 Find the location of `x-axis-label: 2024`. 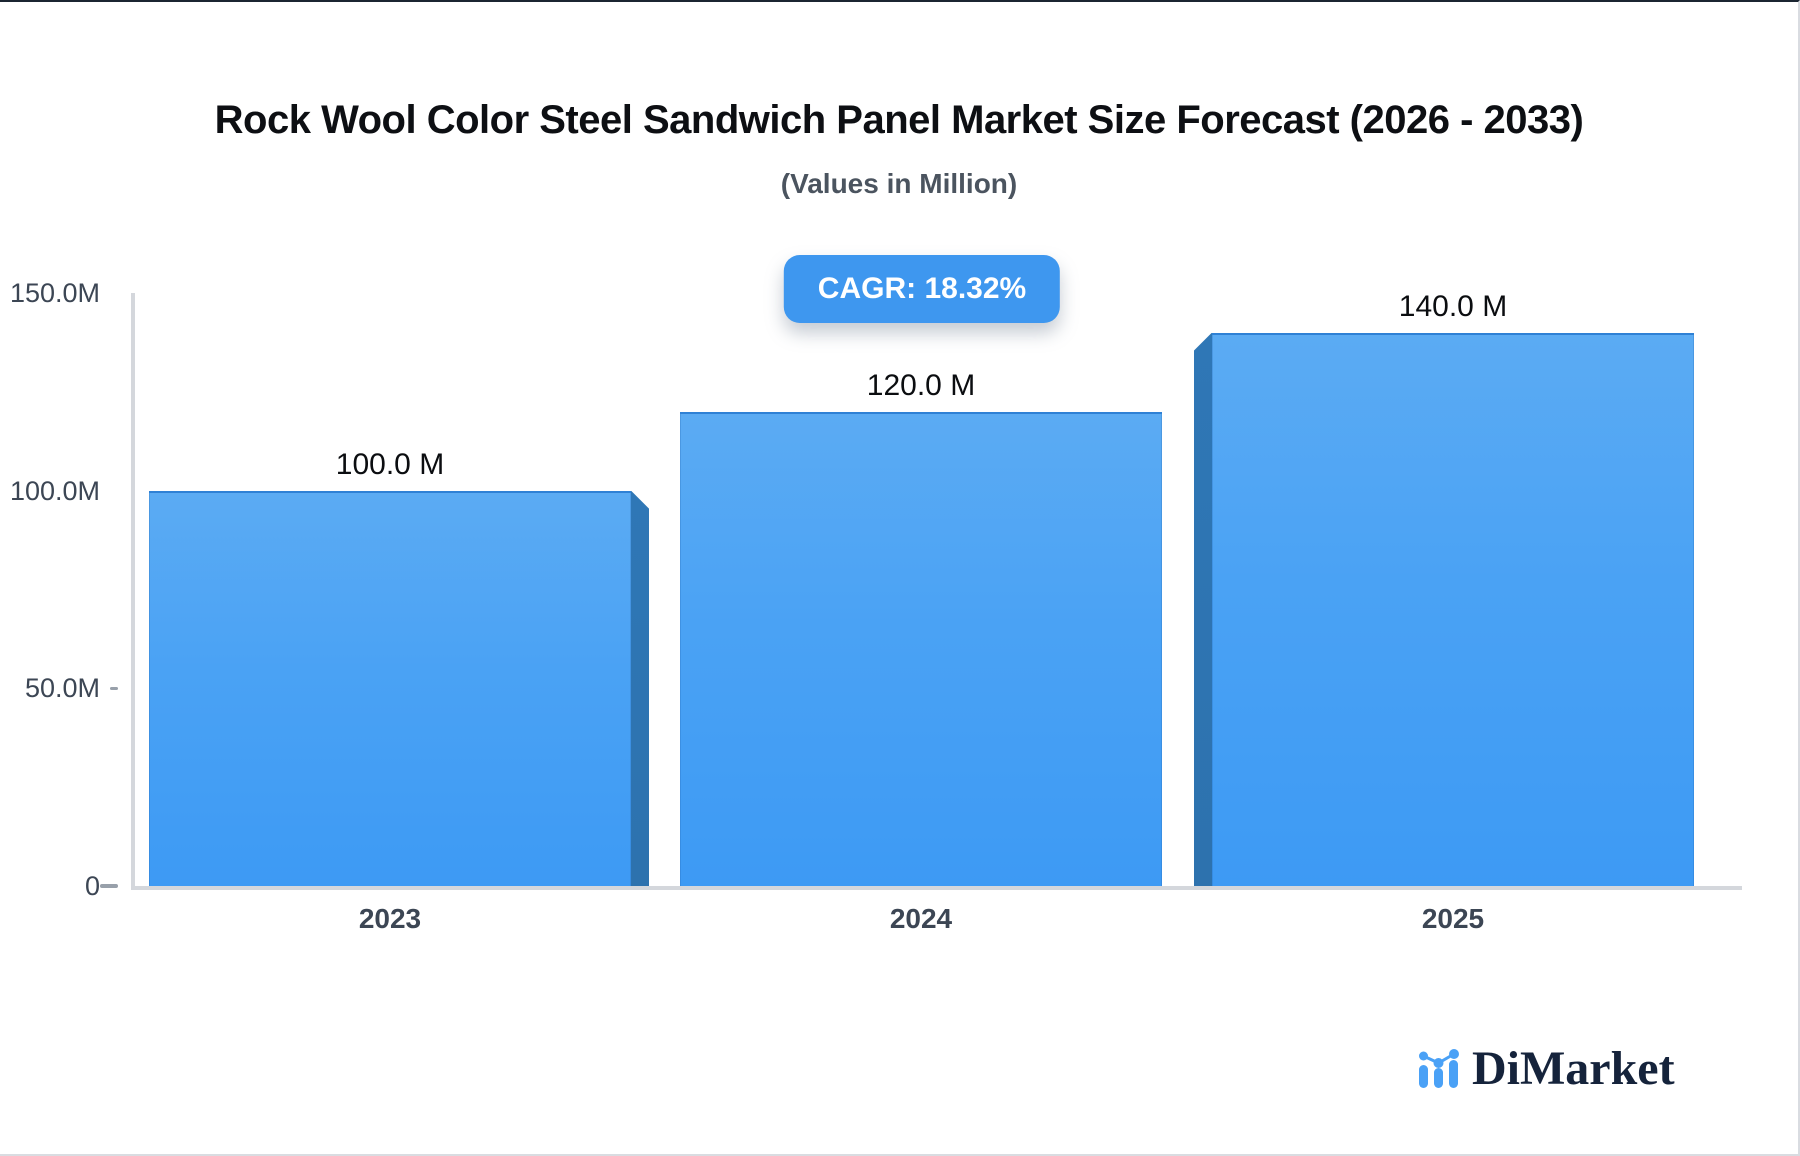

x-axis-label: 2024 is located at coordinates (921, 918).